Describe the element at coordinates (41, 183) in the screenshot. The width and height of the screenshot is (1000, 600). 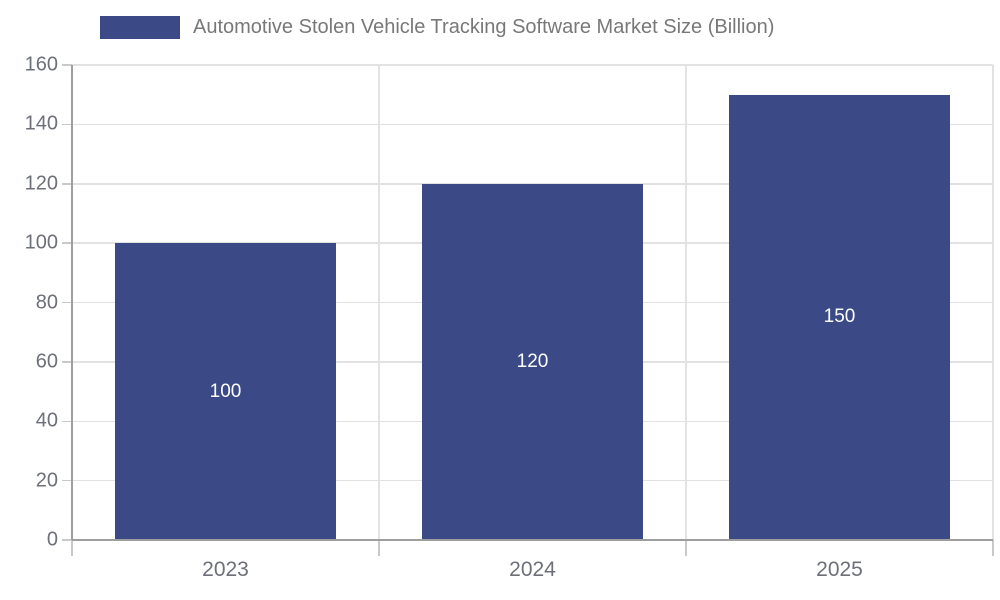
I see `y-axis-tick-label: 120` at that location.